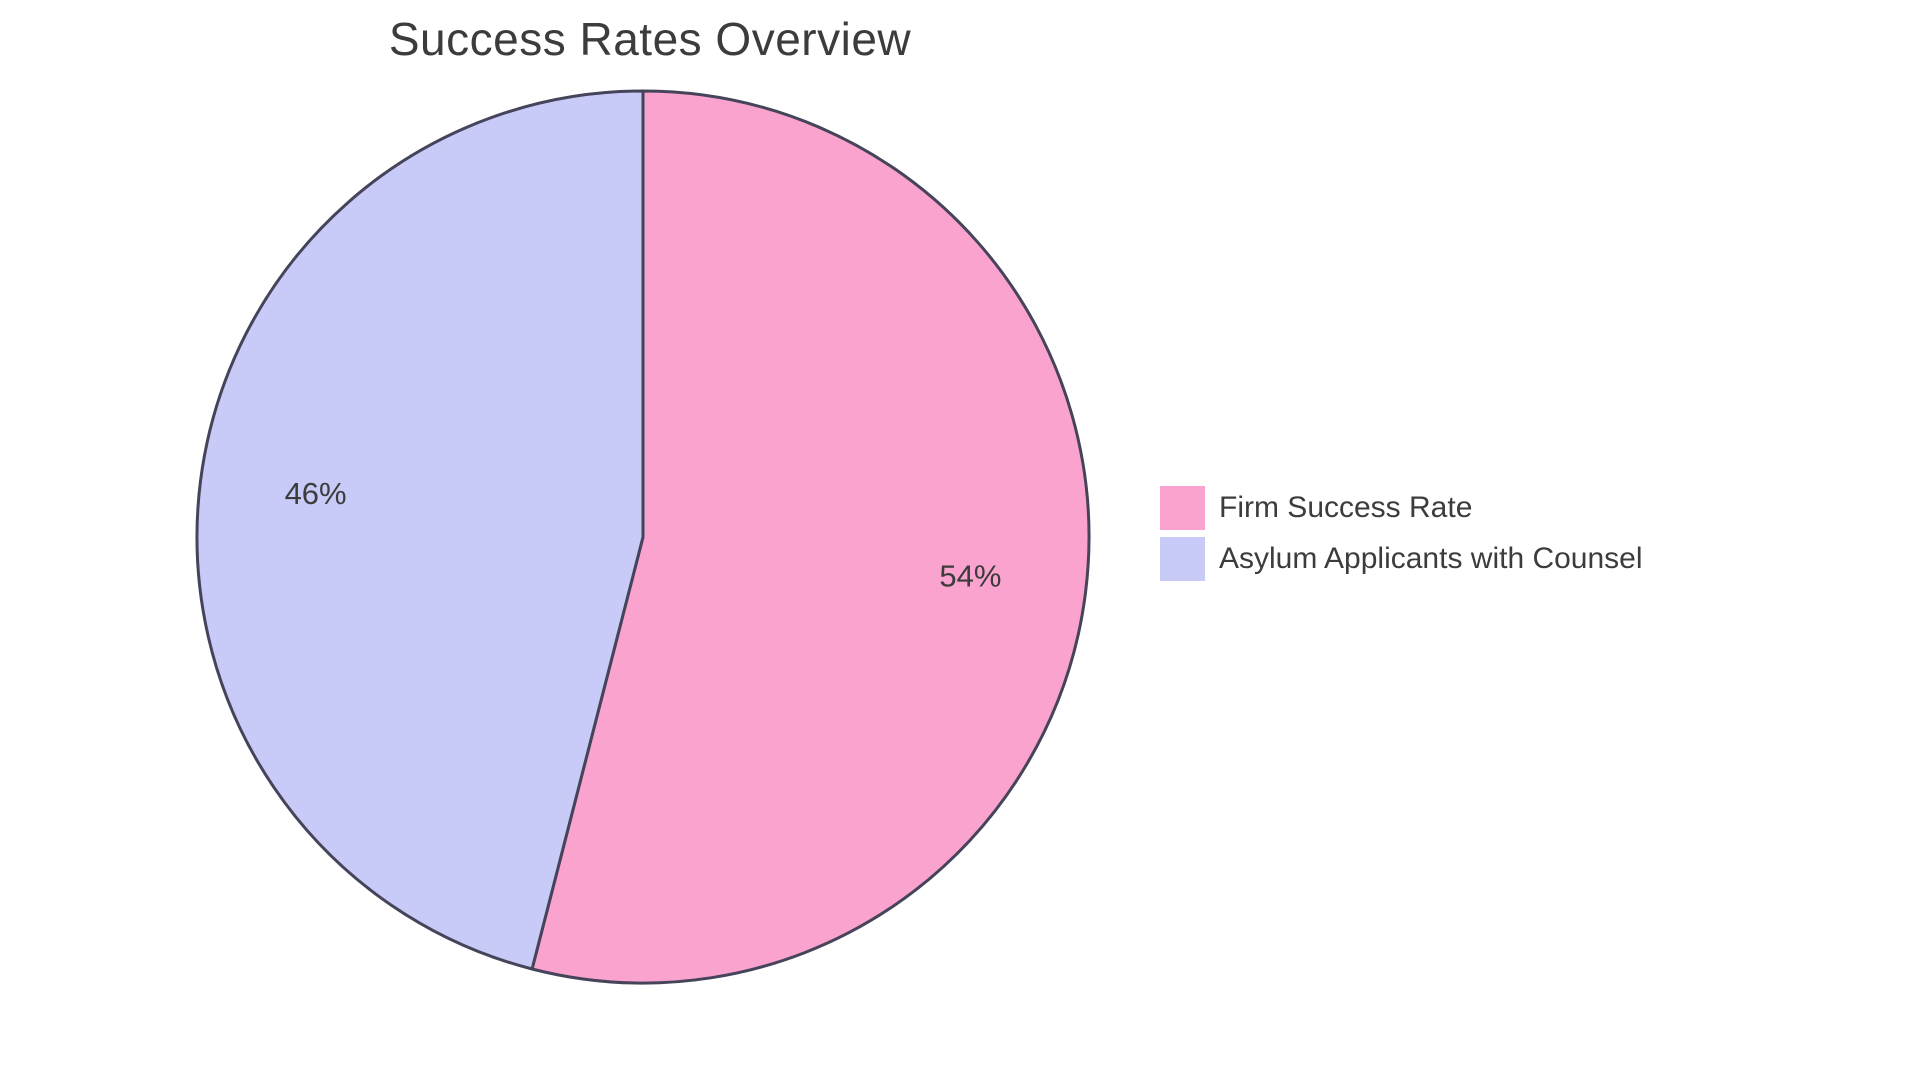 This screenshot has height=1083, width=1920. I want to click on legend-swatch-asylum-applicants-with-counsel, so click(1182, 559).